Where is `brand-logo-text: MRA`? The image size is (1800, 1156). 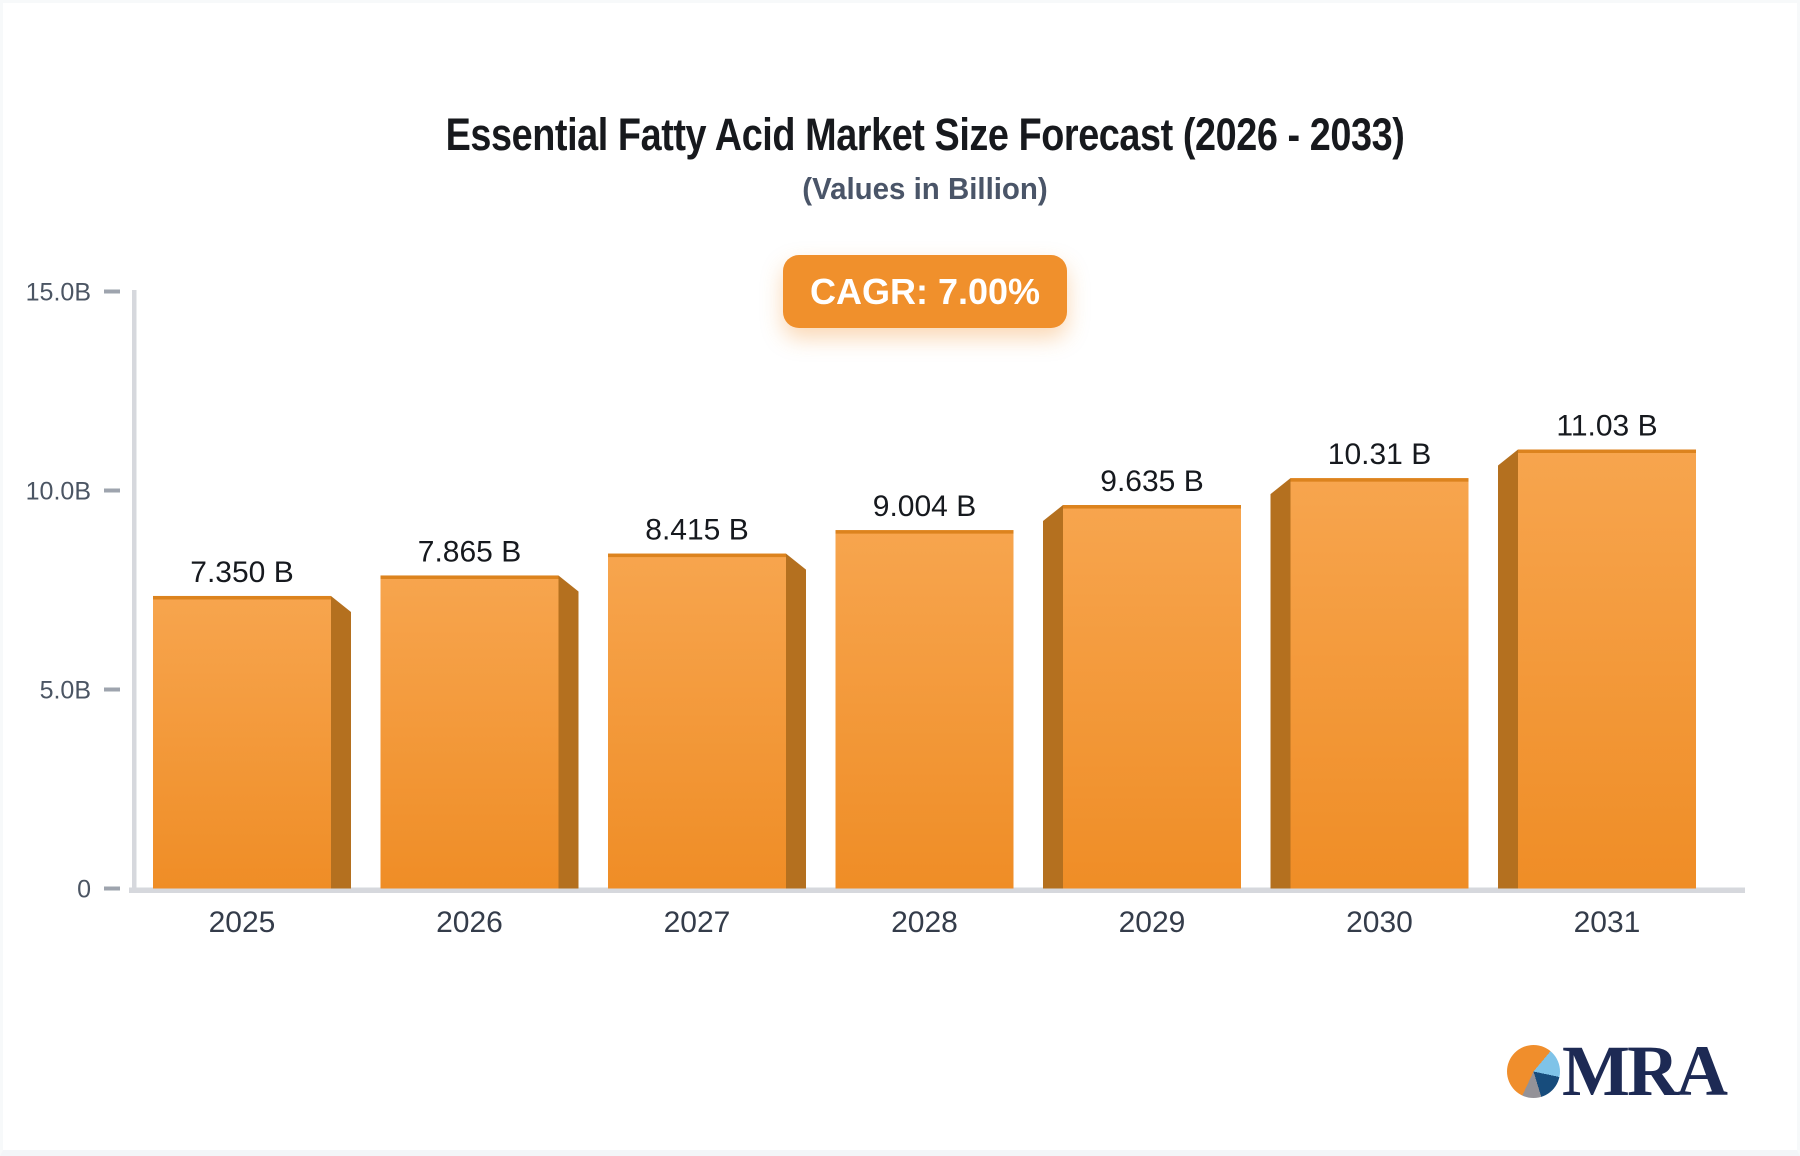
brand-logo-text: MRA is located at coordinates (1645, 1071).